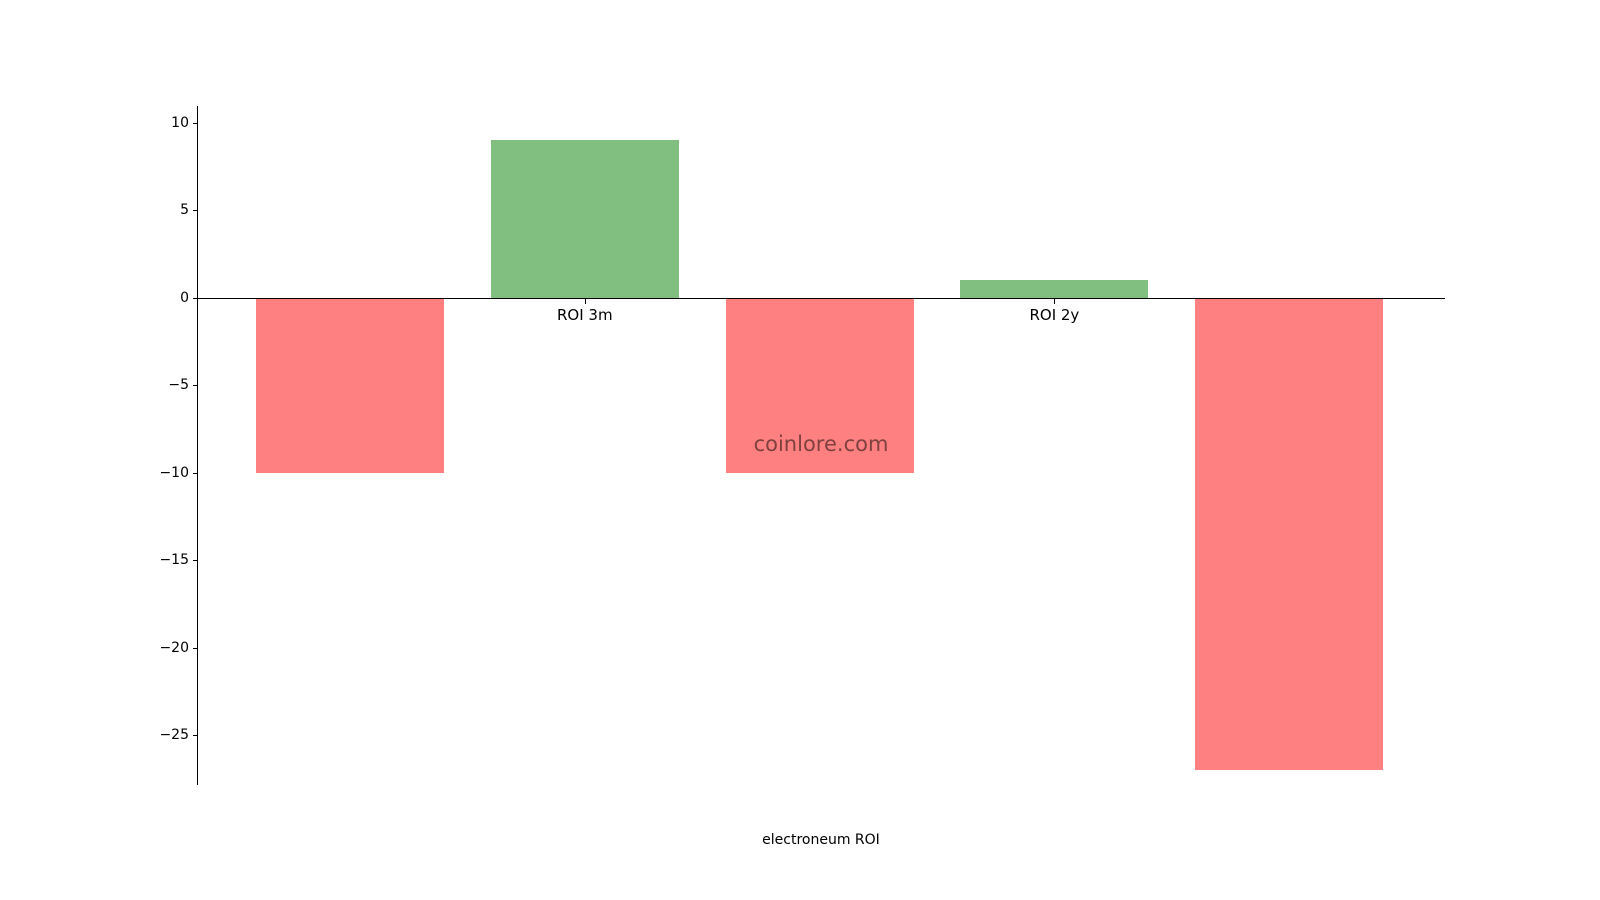  Describe the element at coordinates (174, 472) in the screenshot. I see `y-tick-label: −10` at that location.